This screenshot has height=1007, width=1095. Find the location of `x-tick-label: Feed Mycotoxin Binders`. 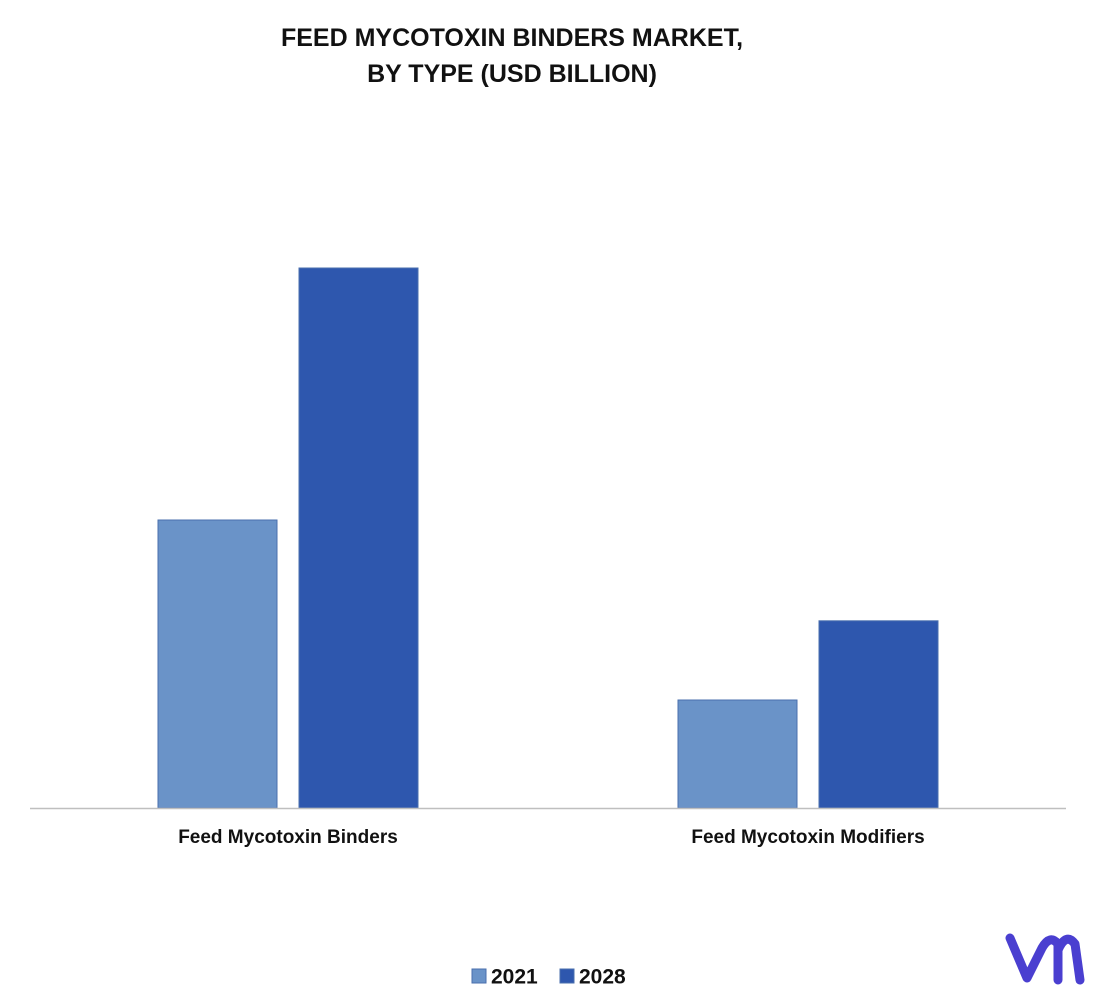

x-tick-label: Feed Mycotoxin Binders is located at coordinates (288, 837).